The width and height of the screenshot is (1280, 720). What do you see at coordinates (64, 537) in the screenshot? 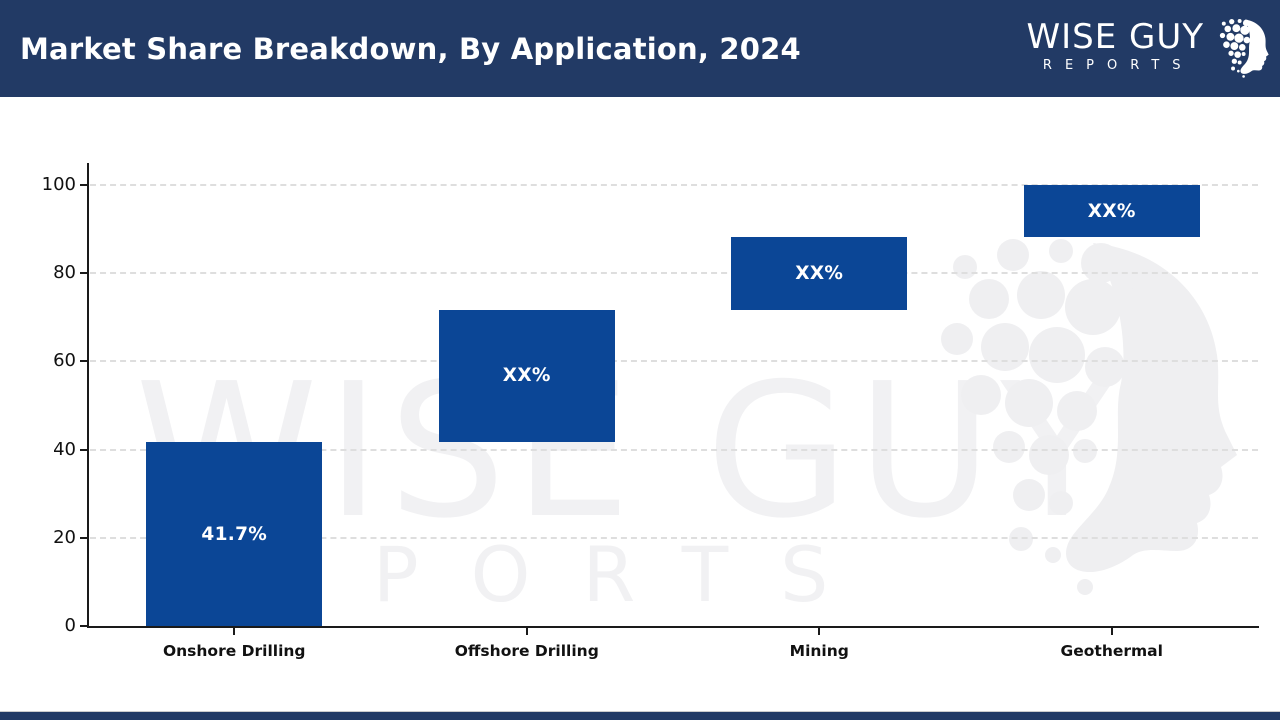
I see `y-tick-label: 20` at bounding box center [64, 537].